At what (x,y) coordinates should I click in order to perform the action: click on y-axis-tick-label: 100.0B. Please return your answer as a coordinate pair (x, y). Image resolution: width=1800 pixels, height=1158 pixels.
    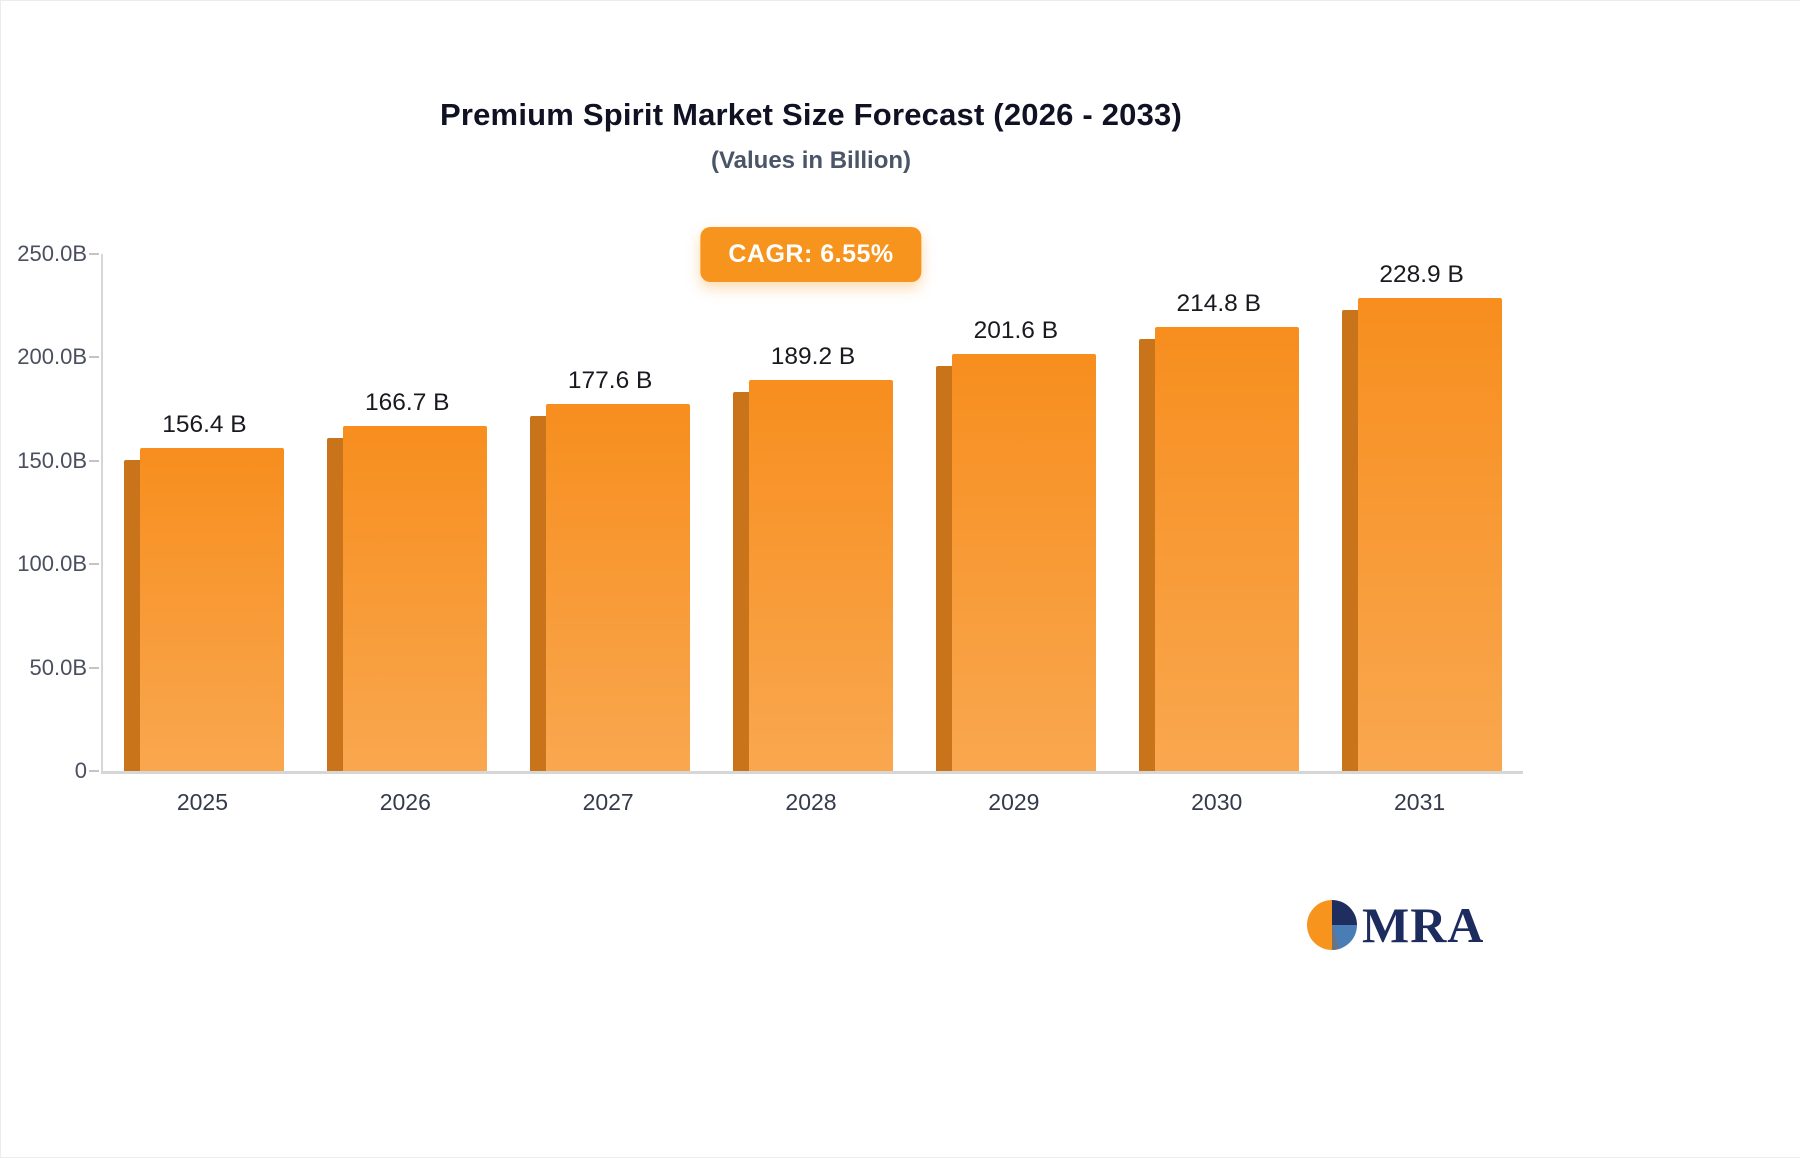
    Looking at the image, I should click on (52, 564).